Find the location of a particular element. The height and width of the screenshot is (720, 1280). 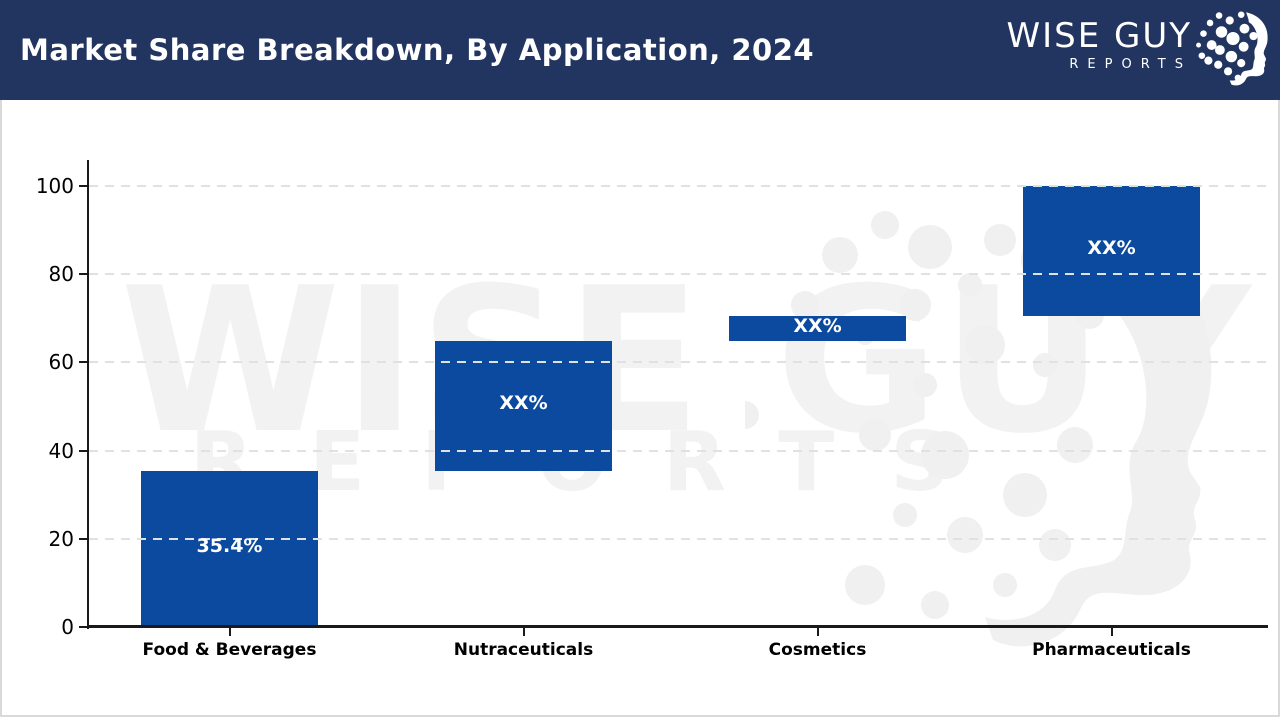

y-tick-label: 80 is located at coordinates (61, 274).